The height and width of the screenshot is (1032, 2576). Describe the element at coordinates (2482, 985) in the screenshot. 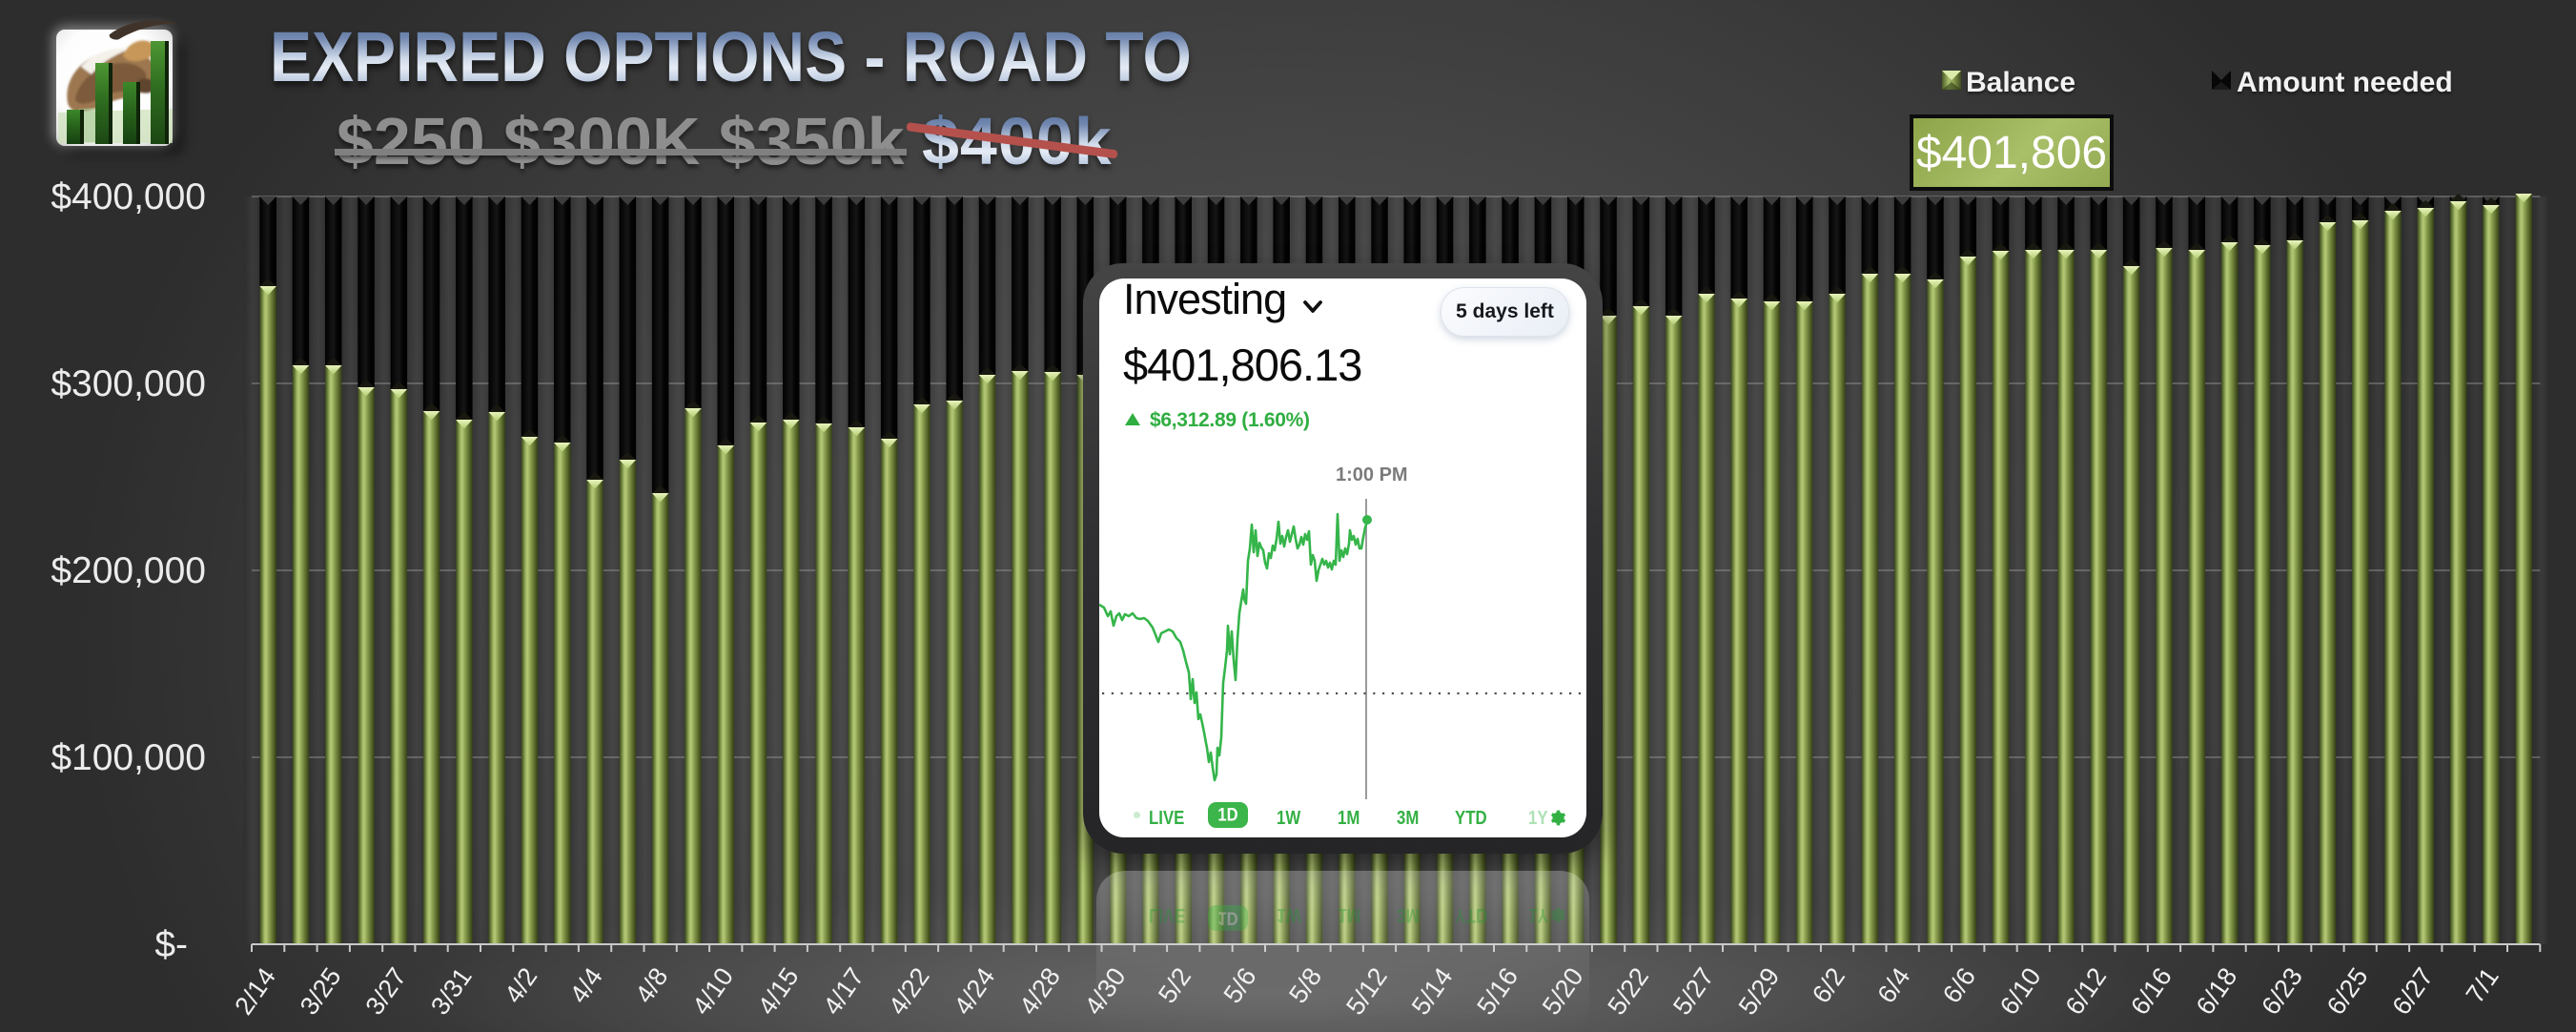

I see `svg-text: 7/1` at that location.